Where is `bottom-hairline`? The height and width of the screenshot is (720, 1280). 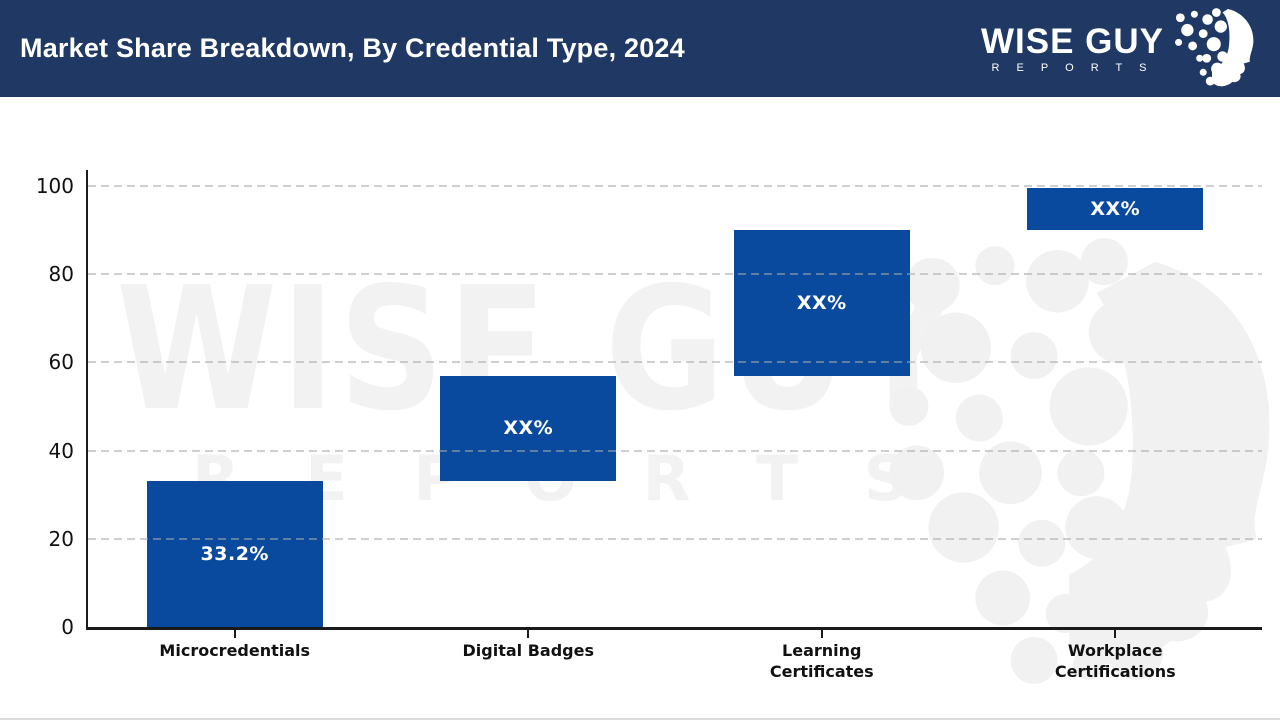 bottom-hairline is located at coordinates (640, 719).